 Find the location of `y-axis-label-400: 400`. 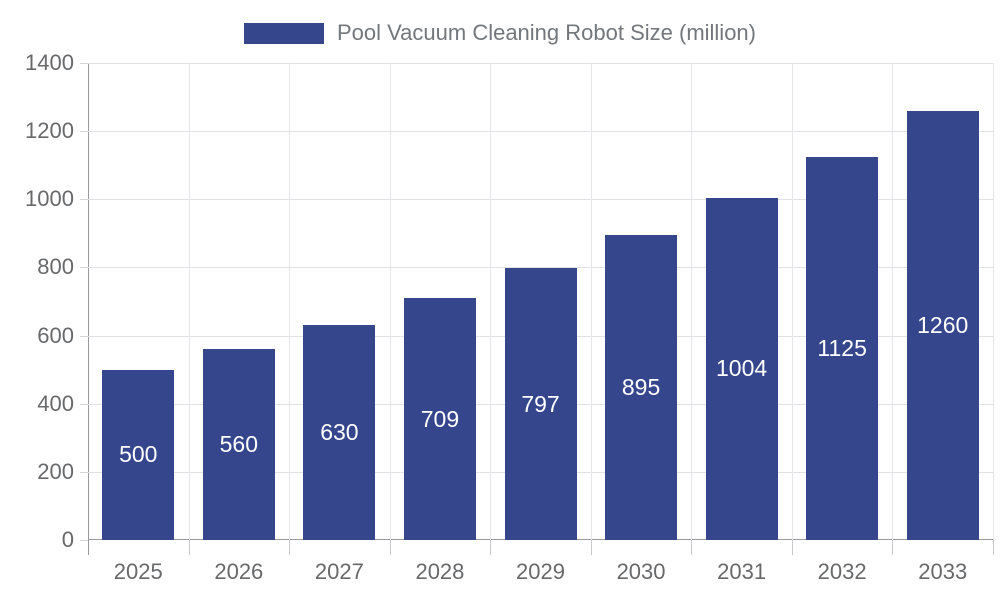

y-axis-label-400: 400 is located at coordinates (55, 403).